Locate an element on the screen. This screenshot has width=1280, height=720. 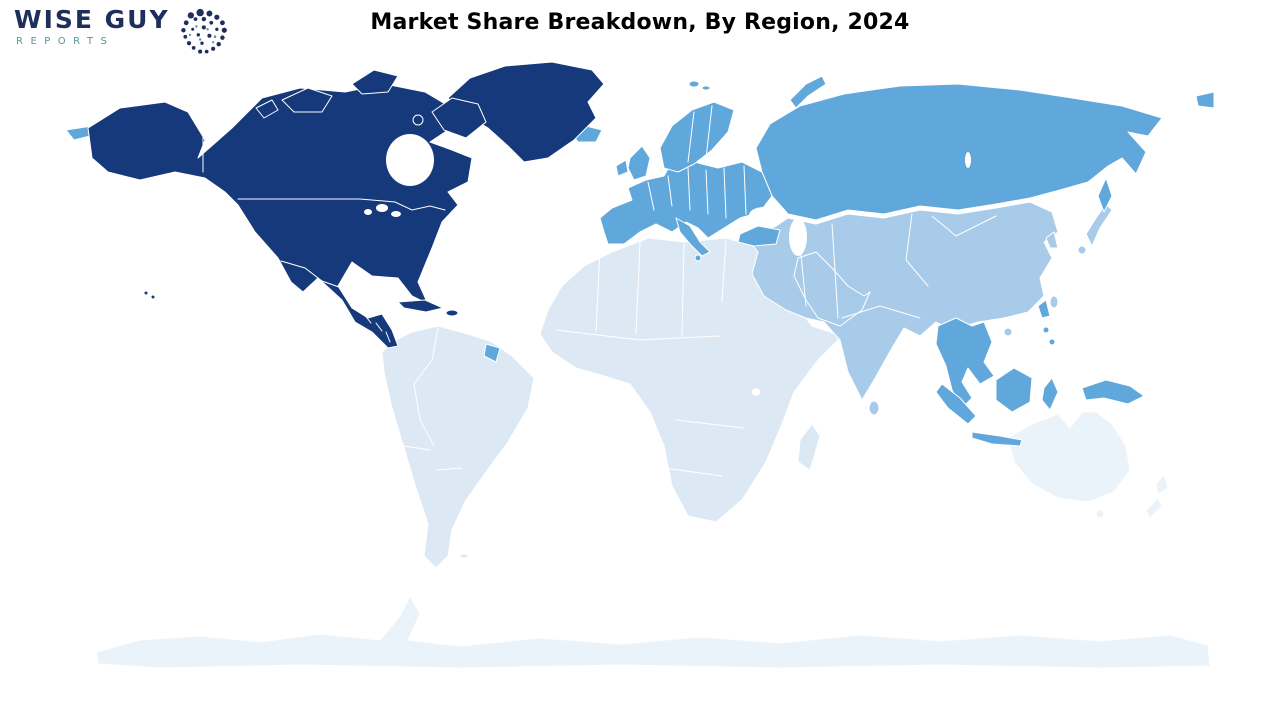
region-philippines-mindanao is located at coordinates (1052, 342).